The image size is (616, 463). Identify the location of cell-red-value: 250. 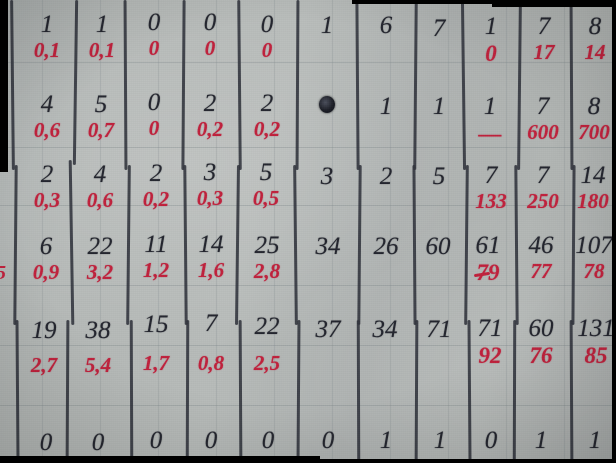
(543, 201).